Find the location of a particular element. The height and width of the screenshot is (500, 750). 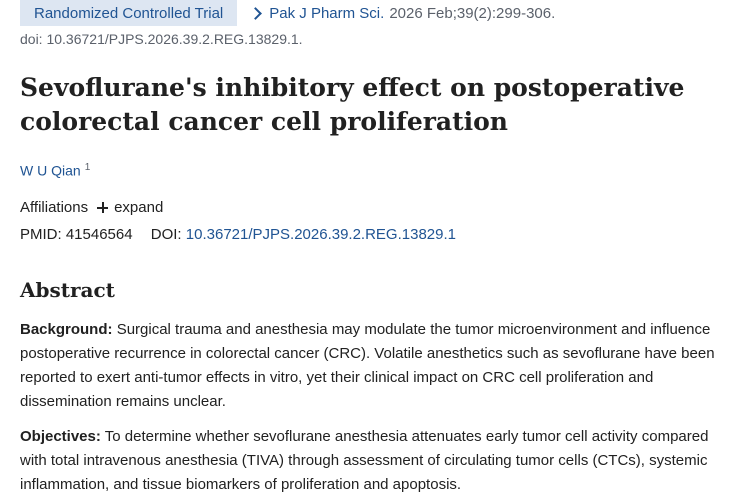

journal-link: Pak J Pharm Sci. is located at coordinates (316, 13).